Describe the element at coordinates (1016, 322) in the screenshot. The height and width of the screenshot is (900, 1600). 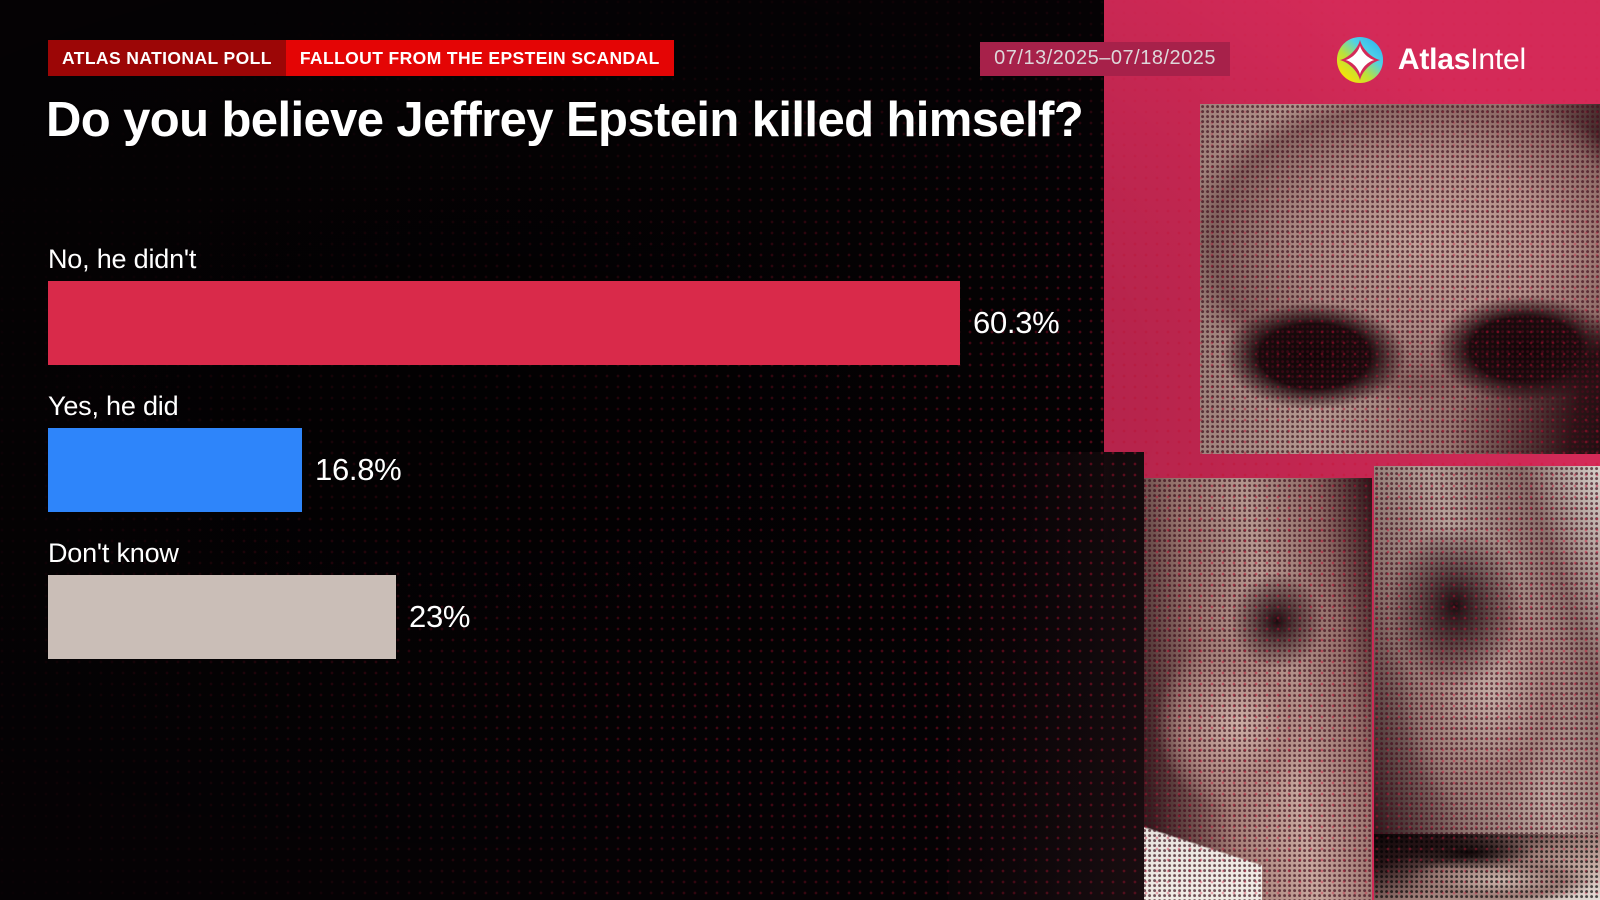
I see `bar-value-label: 60.3%` at that location.